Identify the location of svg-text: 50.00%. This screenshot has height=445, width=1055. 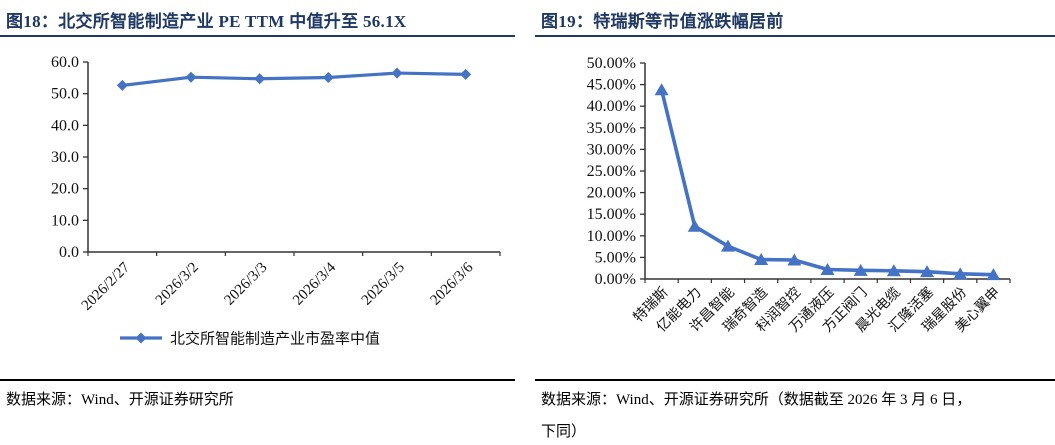
(611, 63).